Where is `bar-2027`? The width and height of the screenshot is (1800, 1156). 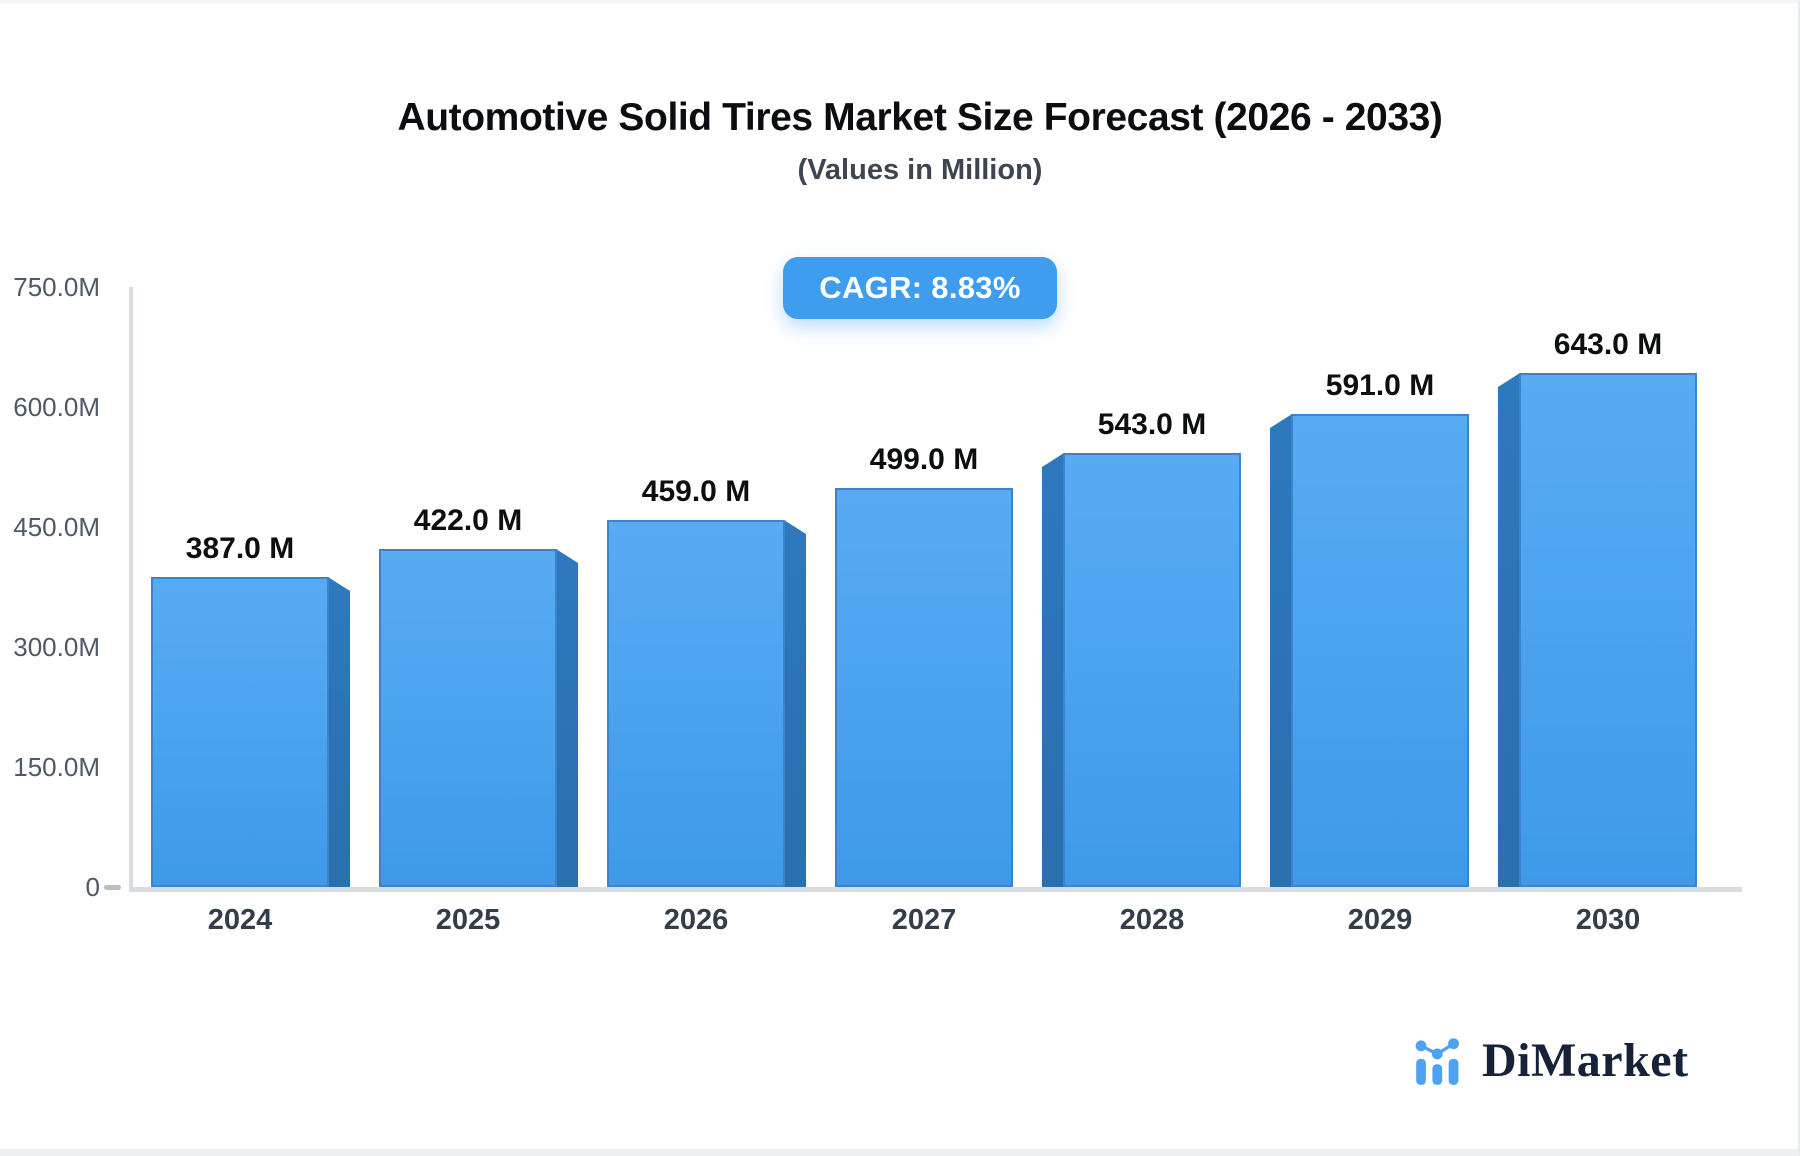 bar-2027 is located at coordinates (924, 687).